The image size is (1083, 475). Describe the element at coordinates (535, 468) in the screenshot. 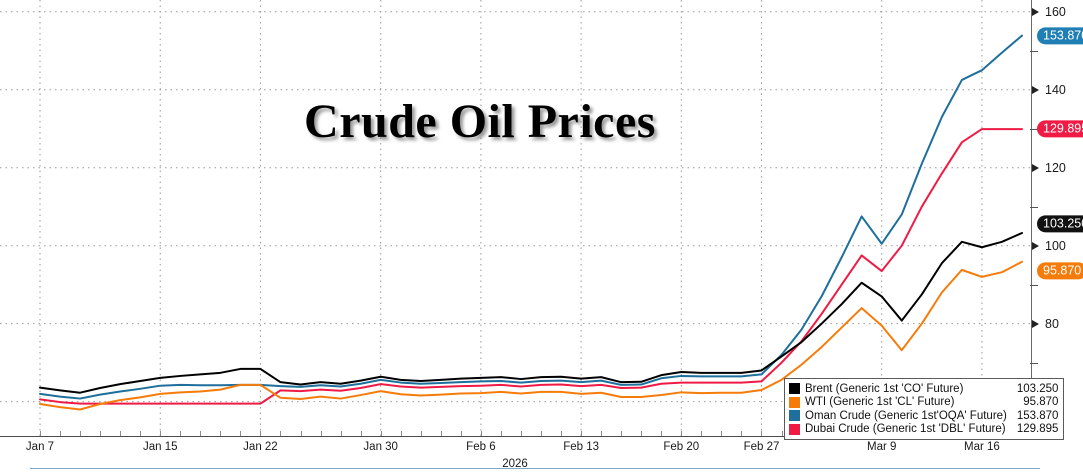

I see `bottom-rule` at that location.